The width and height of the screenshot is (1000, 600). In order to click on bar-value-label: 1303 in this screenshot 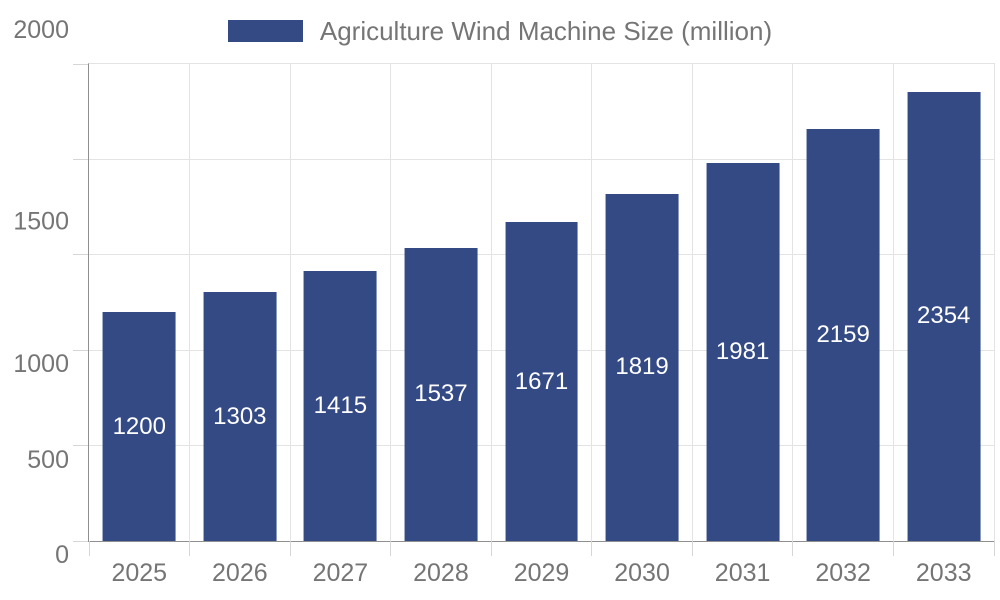, I will do `click(240, 416)`.